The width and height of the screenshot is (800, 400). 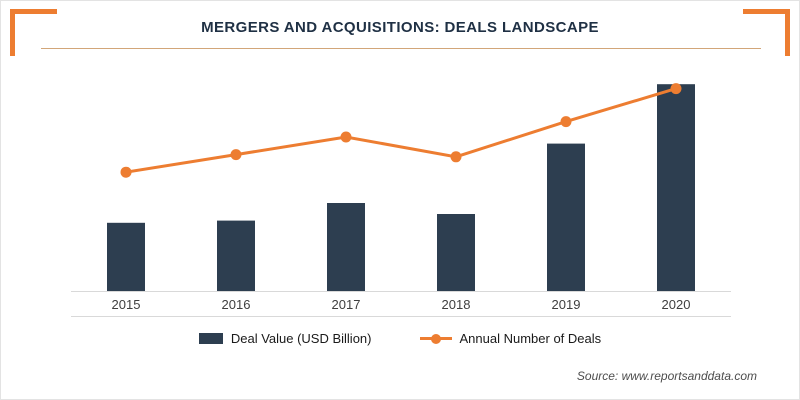 What do you see at coordinates (530, 338) in the screenshot?
I see `legend-line-label: Annual Number of Deals` at bounding box center [530, 338].